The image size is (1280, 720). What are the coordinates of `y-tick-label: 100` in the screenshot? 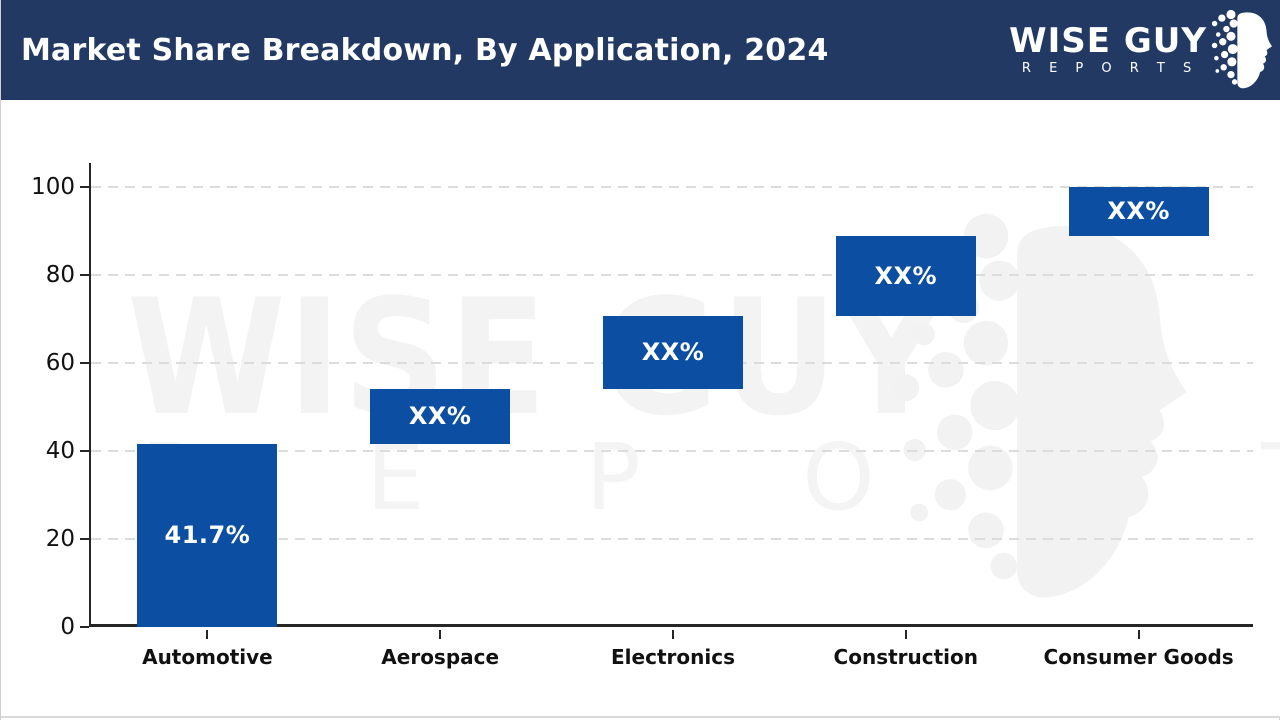 It's located at (53, 187).